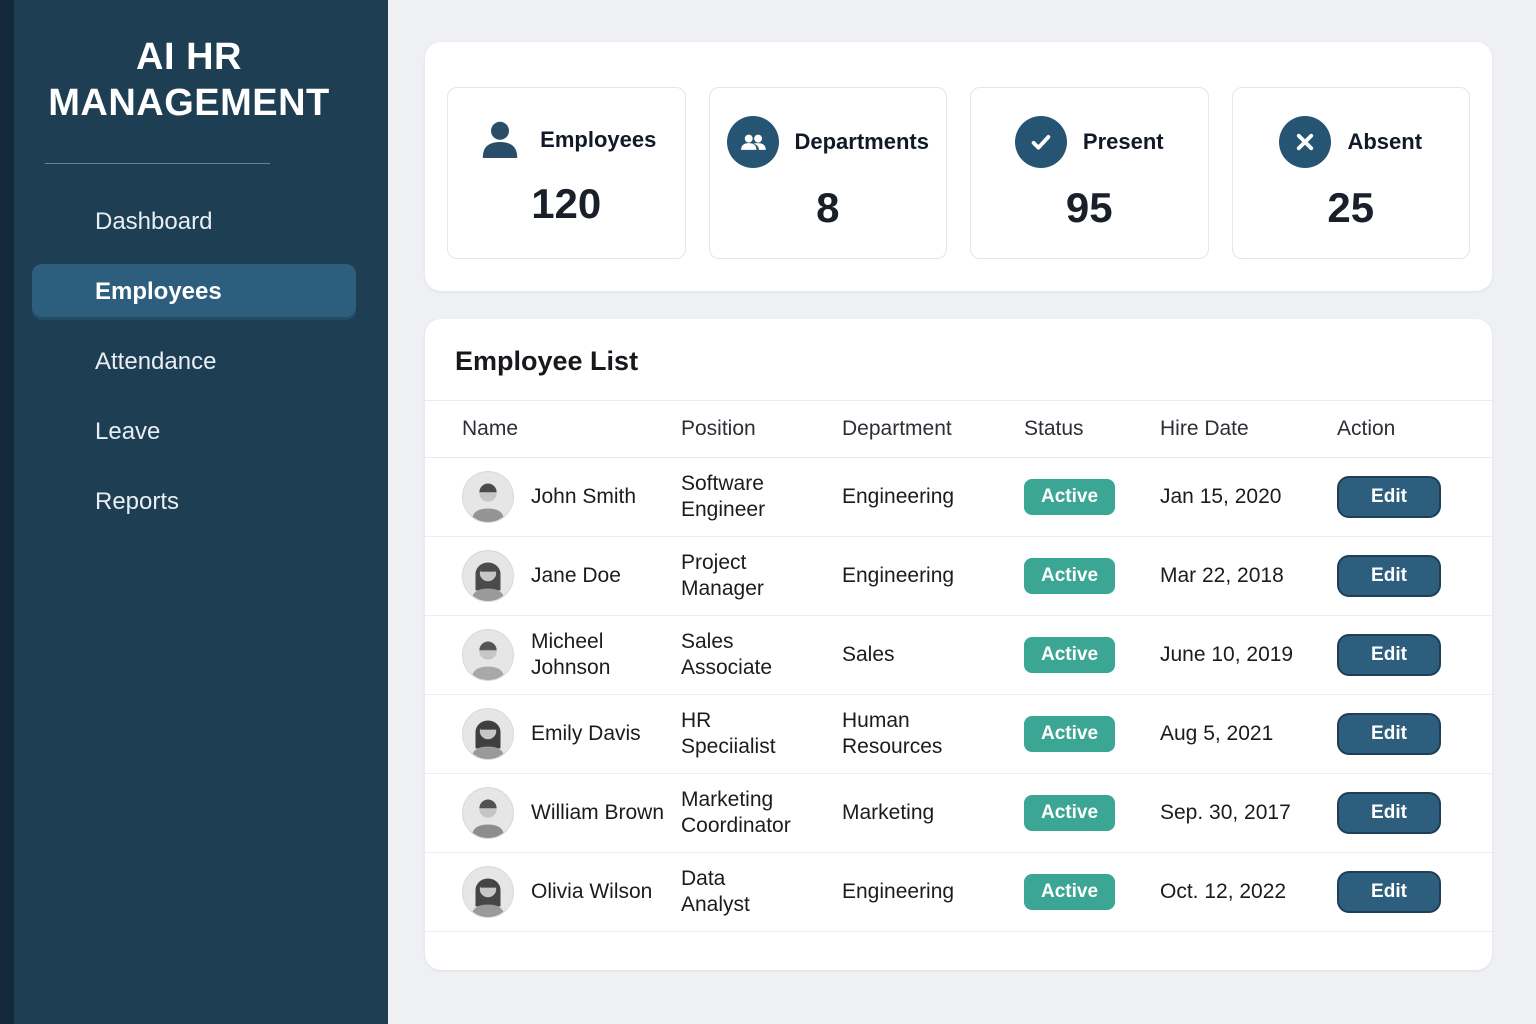 This screenshot has height=1024, width=1536. What do you see at coordinates (490, 428) in the screenshot?
I see `column-header-name: Name` at bounding box center [490, 428].